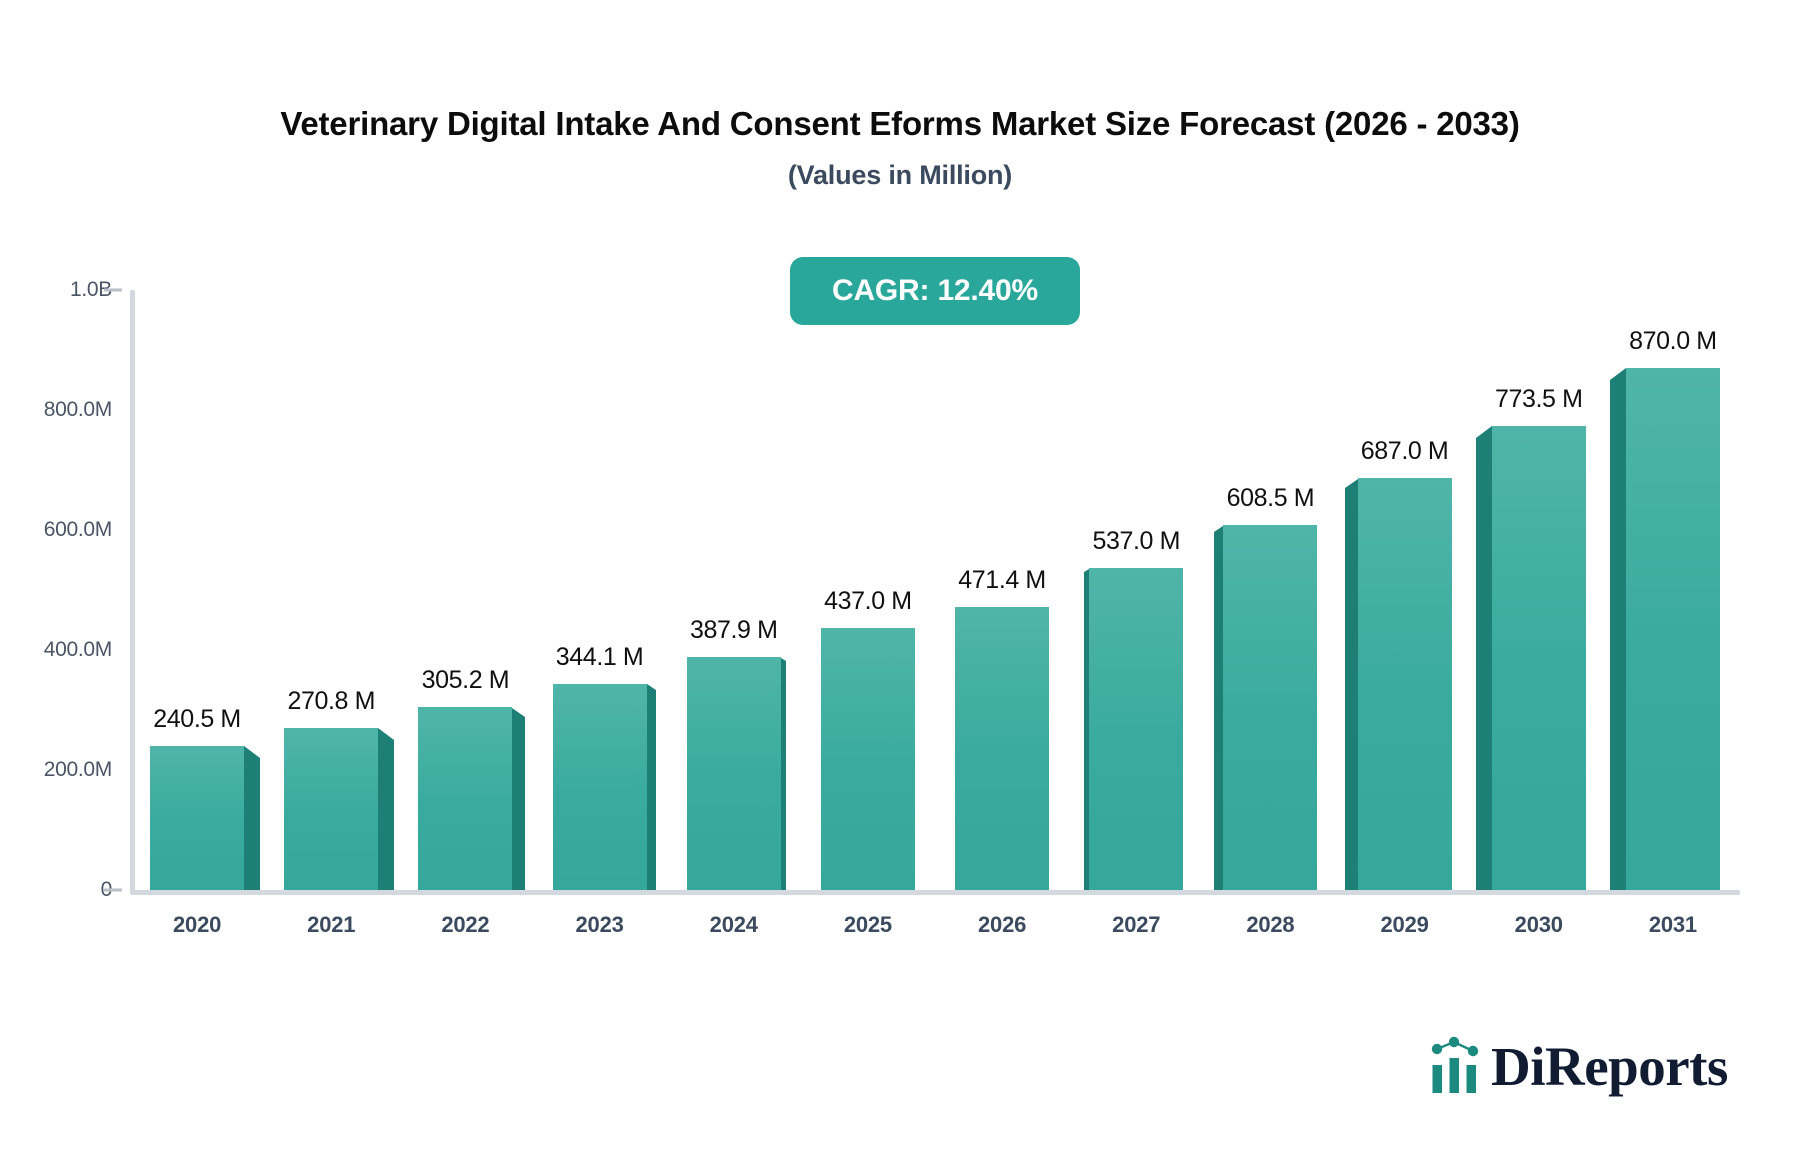 Image resolution: width=1800 pixels, height=1156 pixels. What do you see at coordinates (91, 289) in the screenshot?
I see `y-tick-label: 1.0B` at bounding box center [91, 289].